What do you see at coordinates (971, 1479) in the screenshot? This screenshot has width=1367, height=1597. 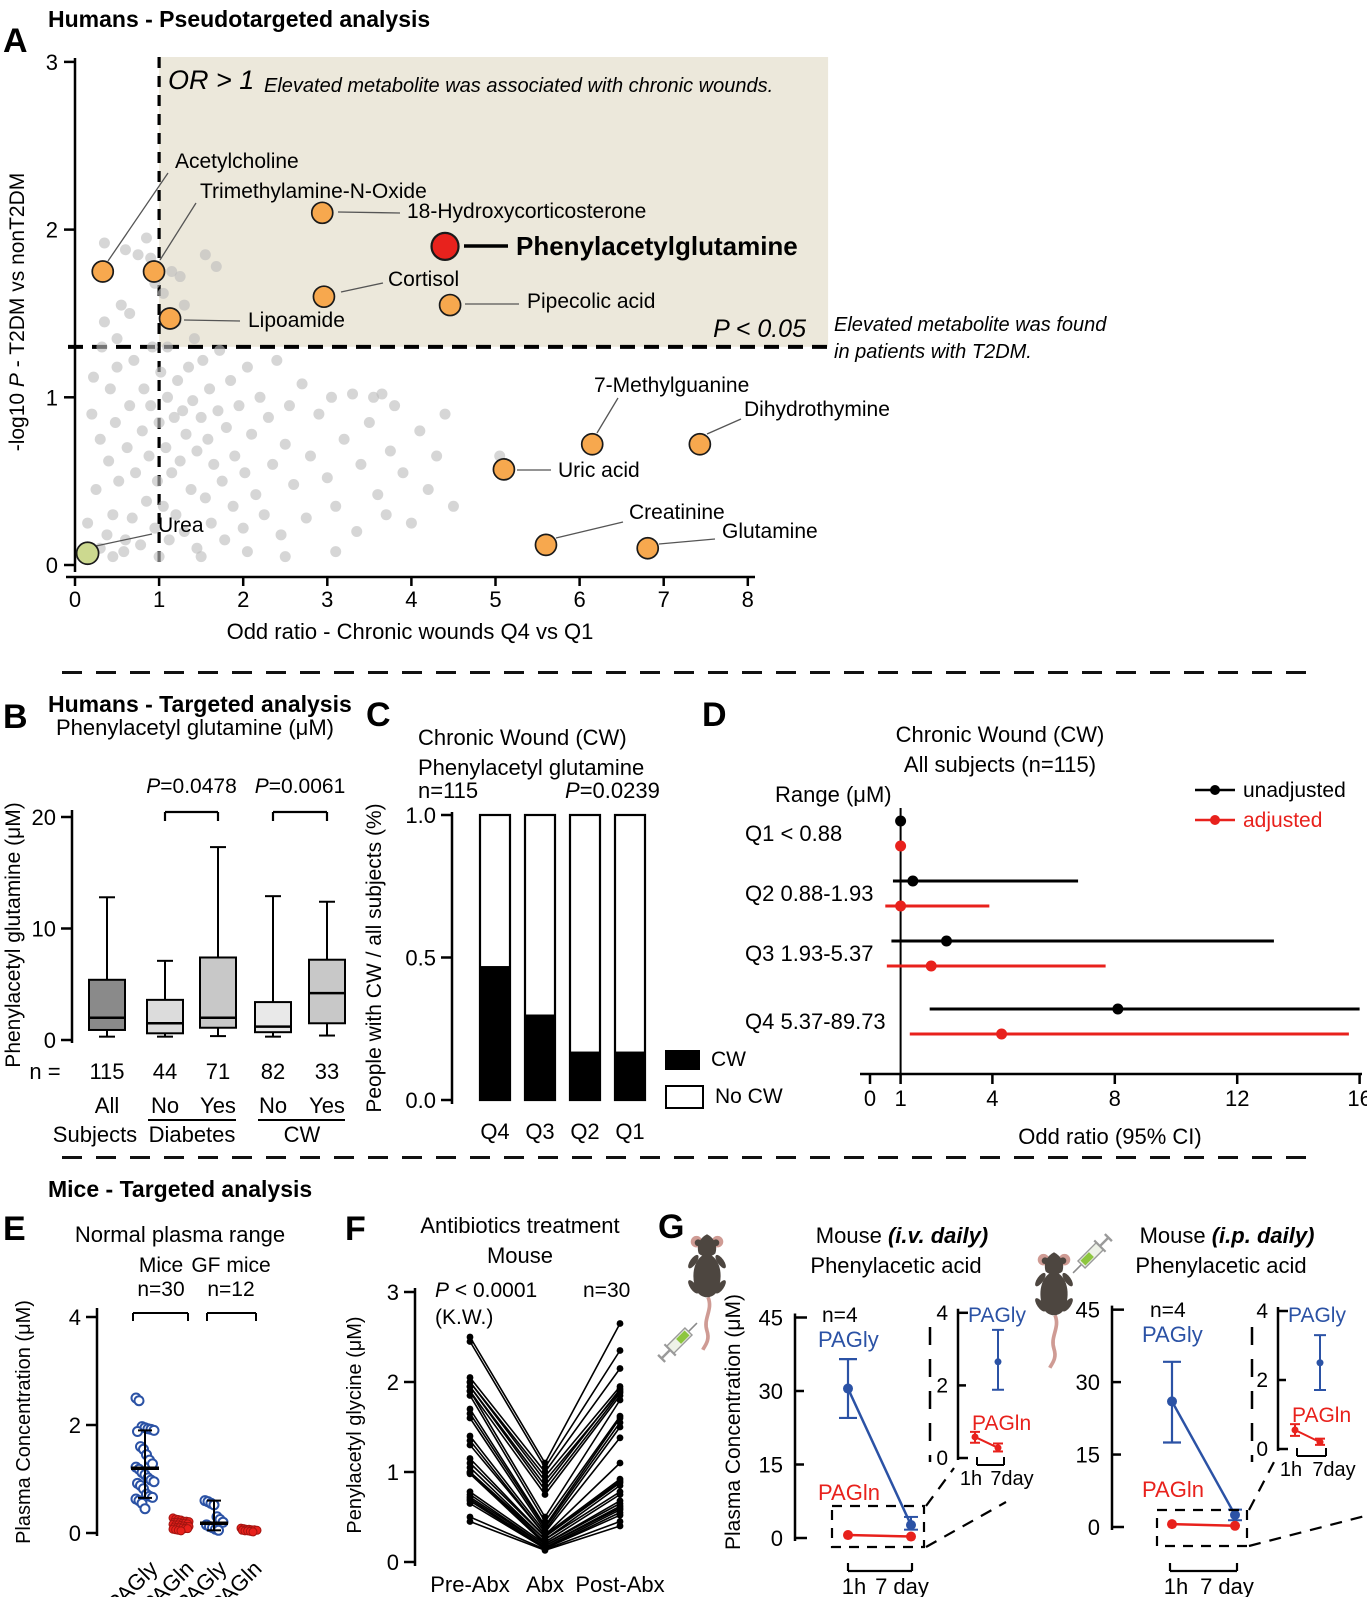 I see `svg-text: 1h` at bounding box center [971, 1479].